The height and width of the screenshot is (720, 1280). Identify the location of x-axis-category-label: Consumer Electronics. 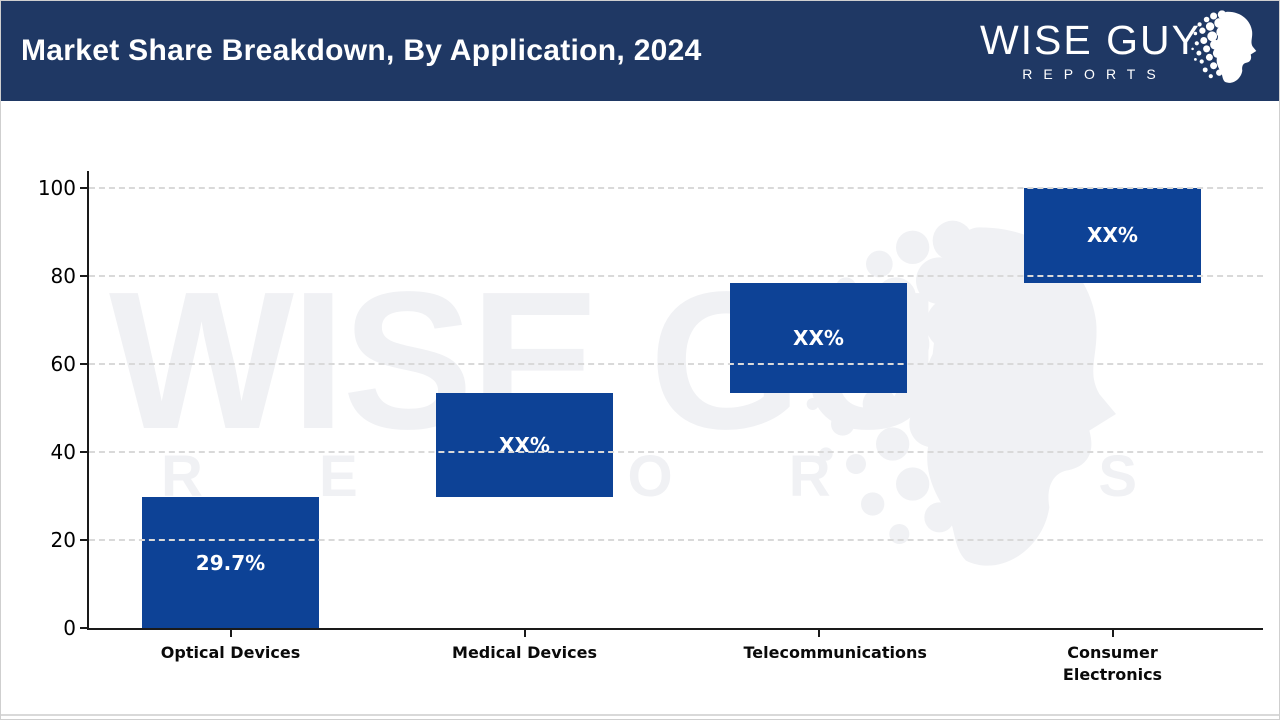
(1112, 663).